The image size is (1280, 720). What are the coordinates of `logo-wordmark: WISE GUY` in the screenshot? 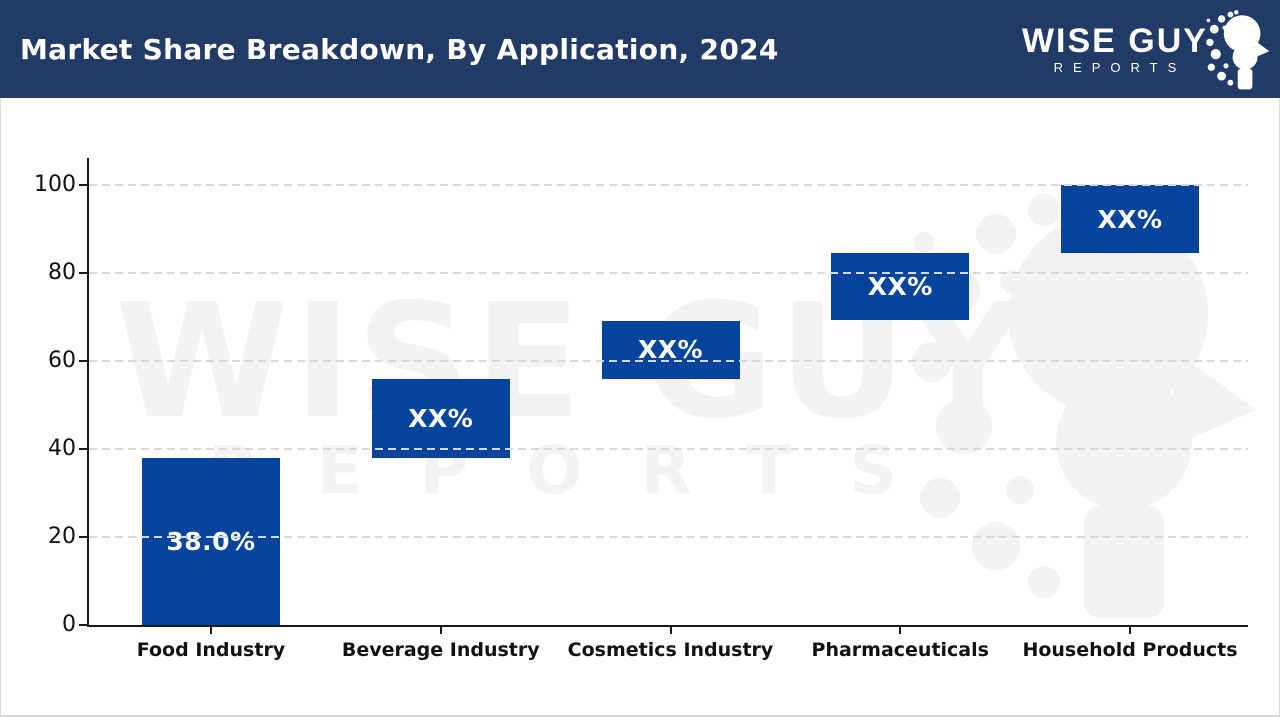 It's located at (1114, 41).